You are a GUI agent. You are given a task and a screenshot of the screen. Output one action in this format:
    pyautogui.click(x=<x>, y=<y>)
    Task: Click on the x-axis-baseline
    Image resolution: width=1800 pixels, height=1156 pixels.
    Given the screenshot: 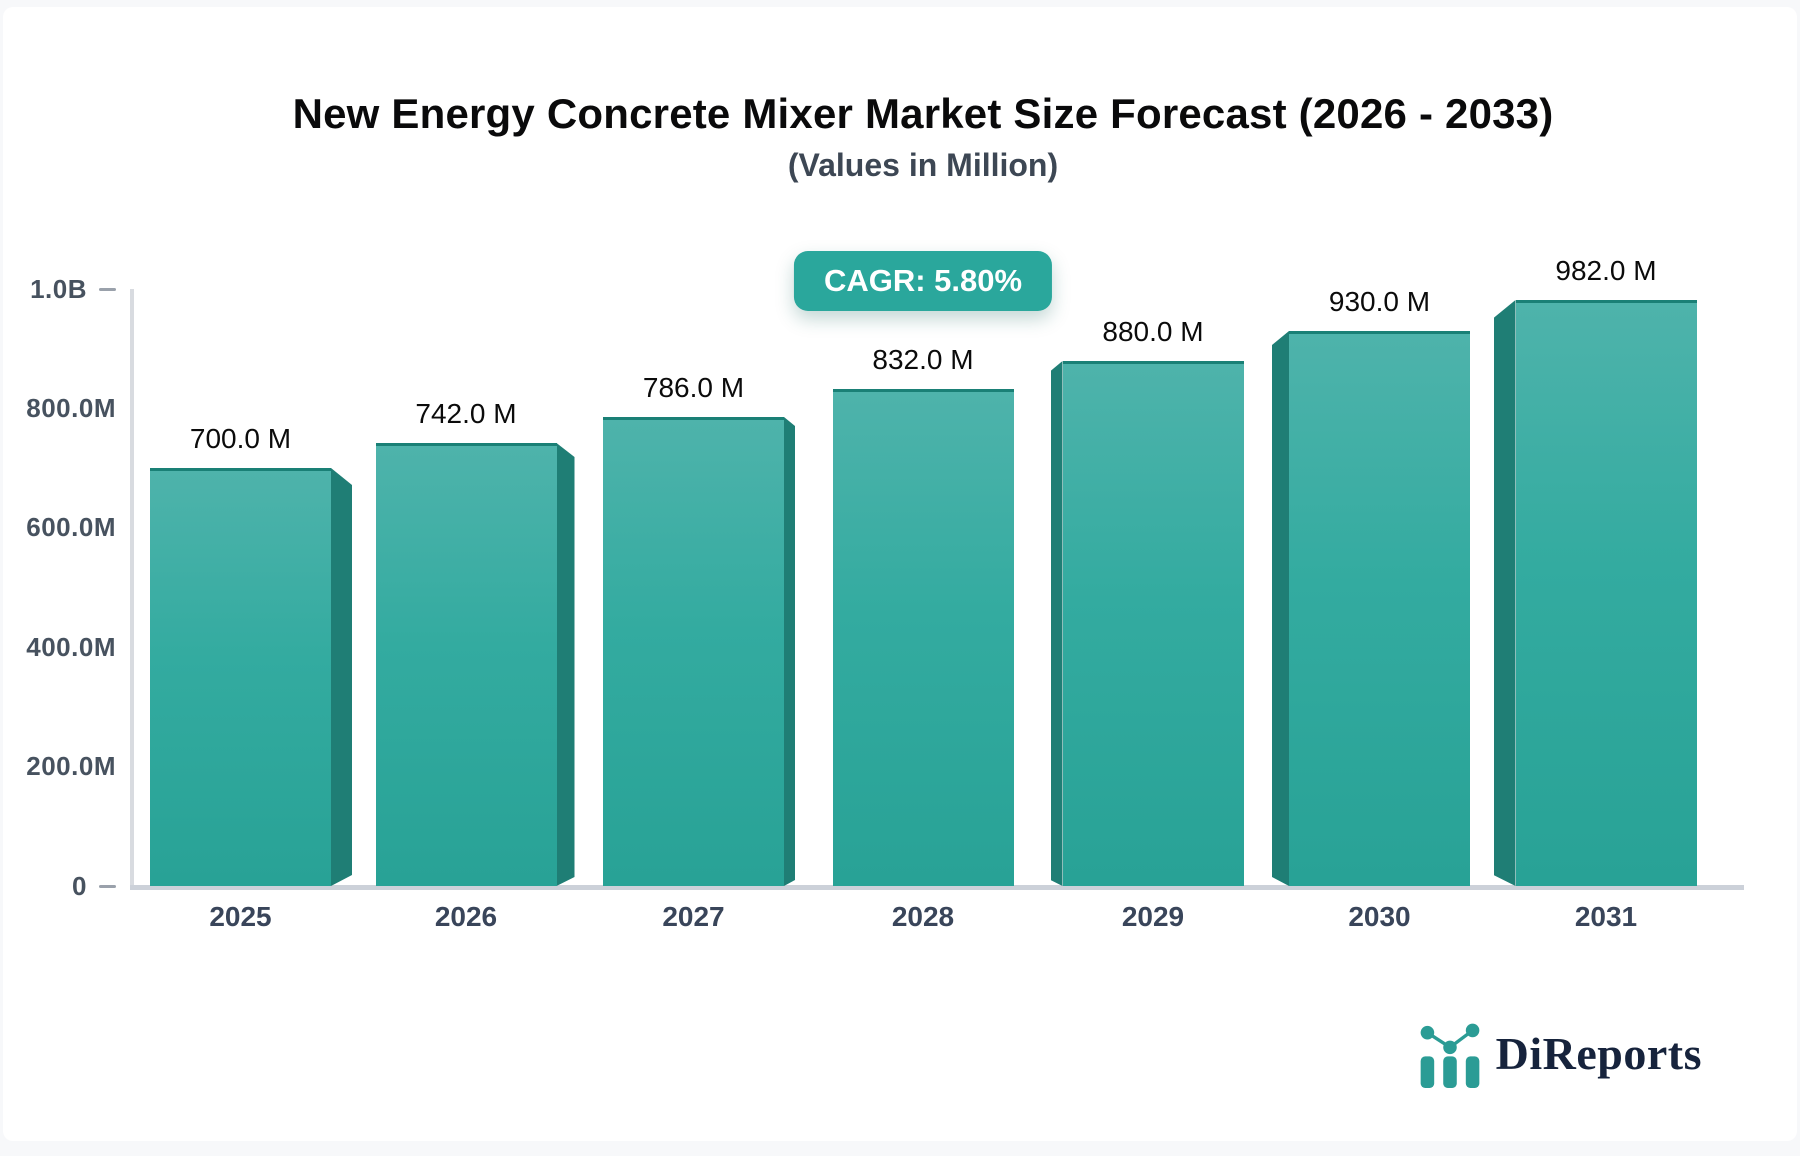 What is the action you would take?
    pyautogui.click(x=937, y=887)
    